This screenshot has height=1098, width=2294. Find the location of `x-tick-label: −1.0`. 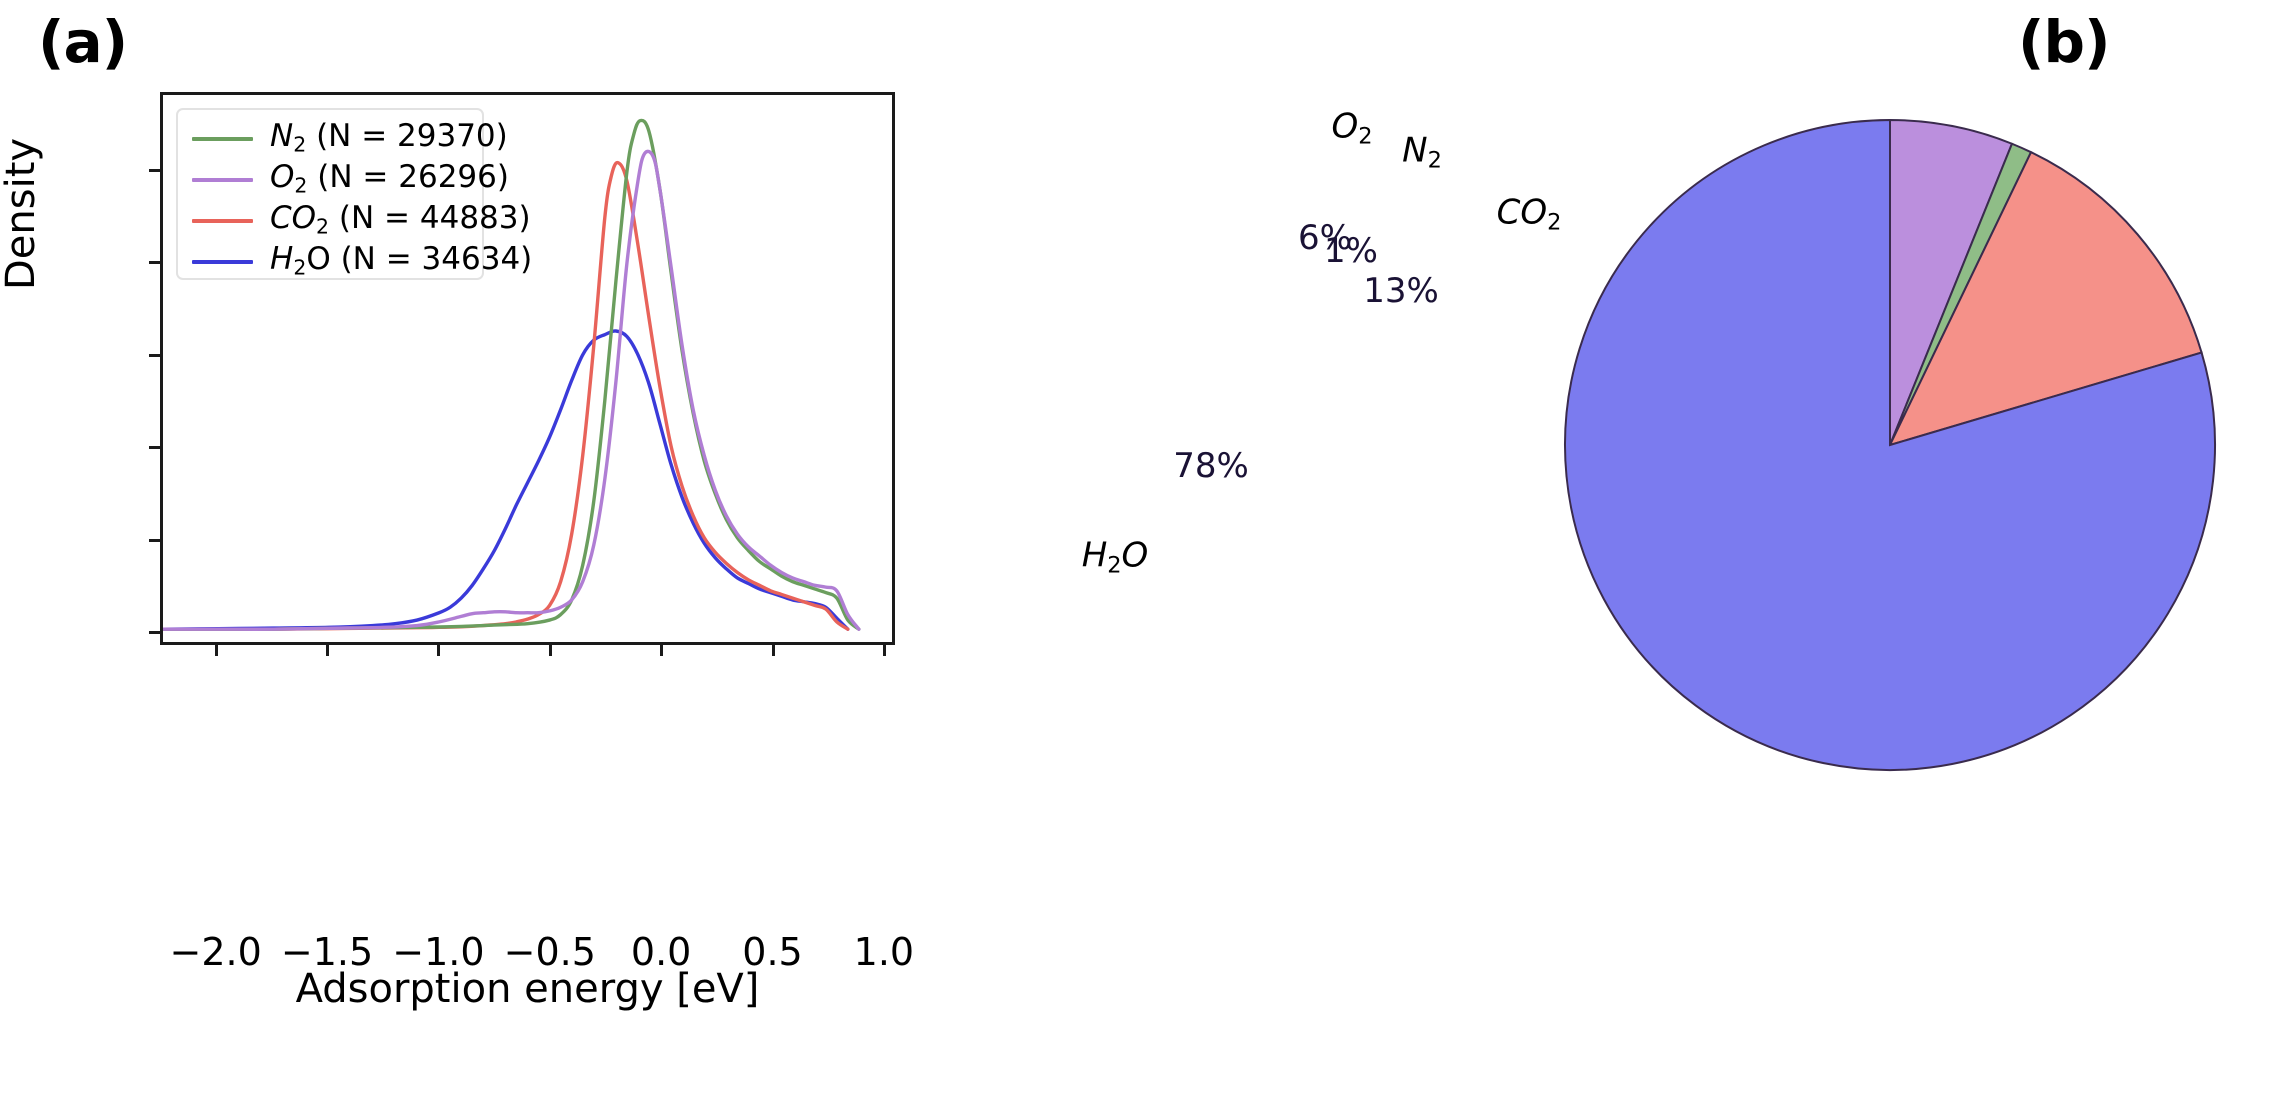

x-tick-label: −1.0 is located at coordinates (438, 952).